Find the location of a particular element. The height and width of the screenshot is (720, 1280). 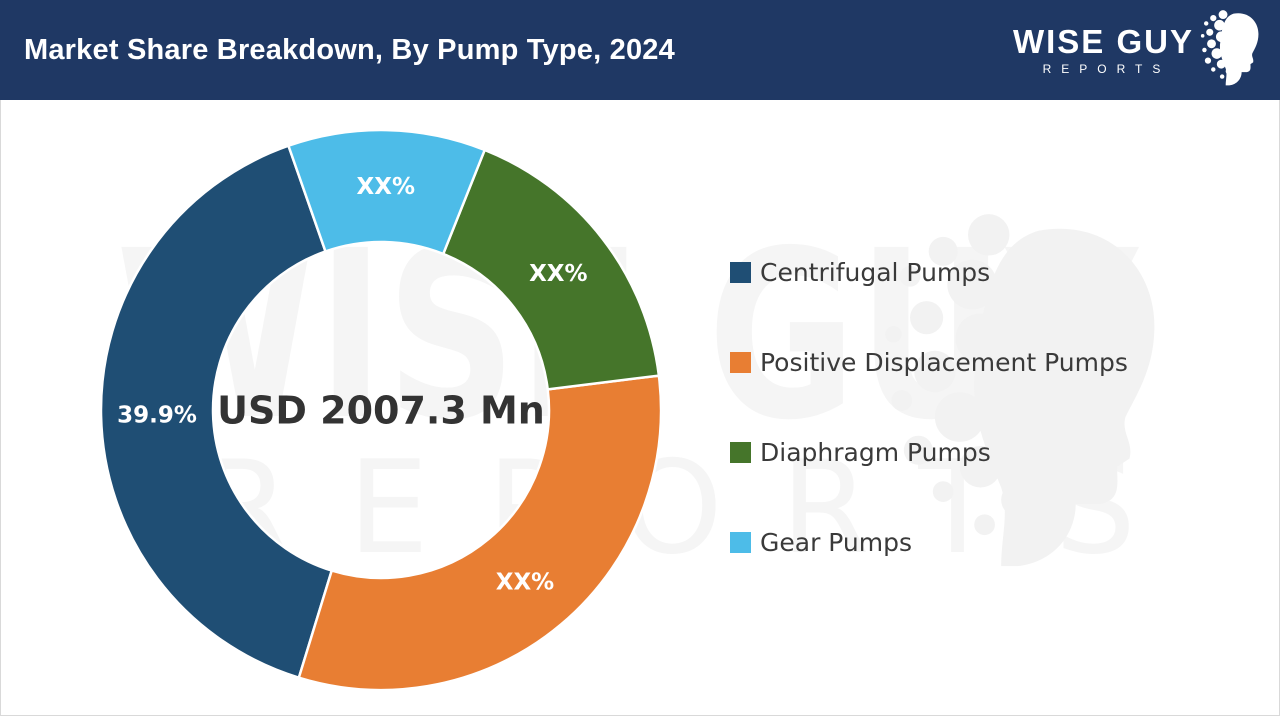

segment-label-diaphragm-pumps: XX% is located at coordinates (558, 274).